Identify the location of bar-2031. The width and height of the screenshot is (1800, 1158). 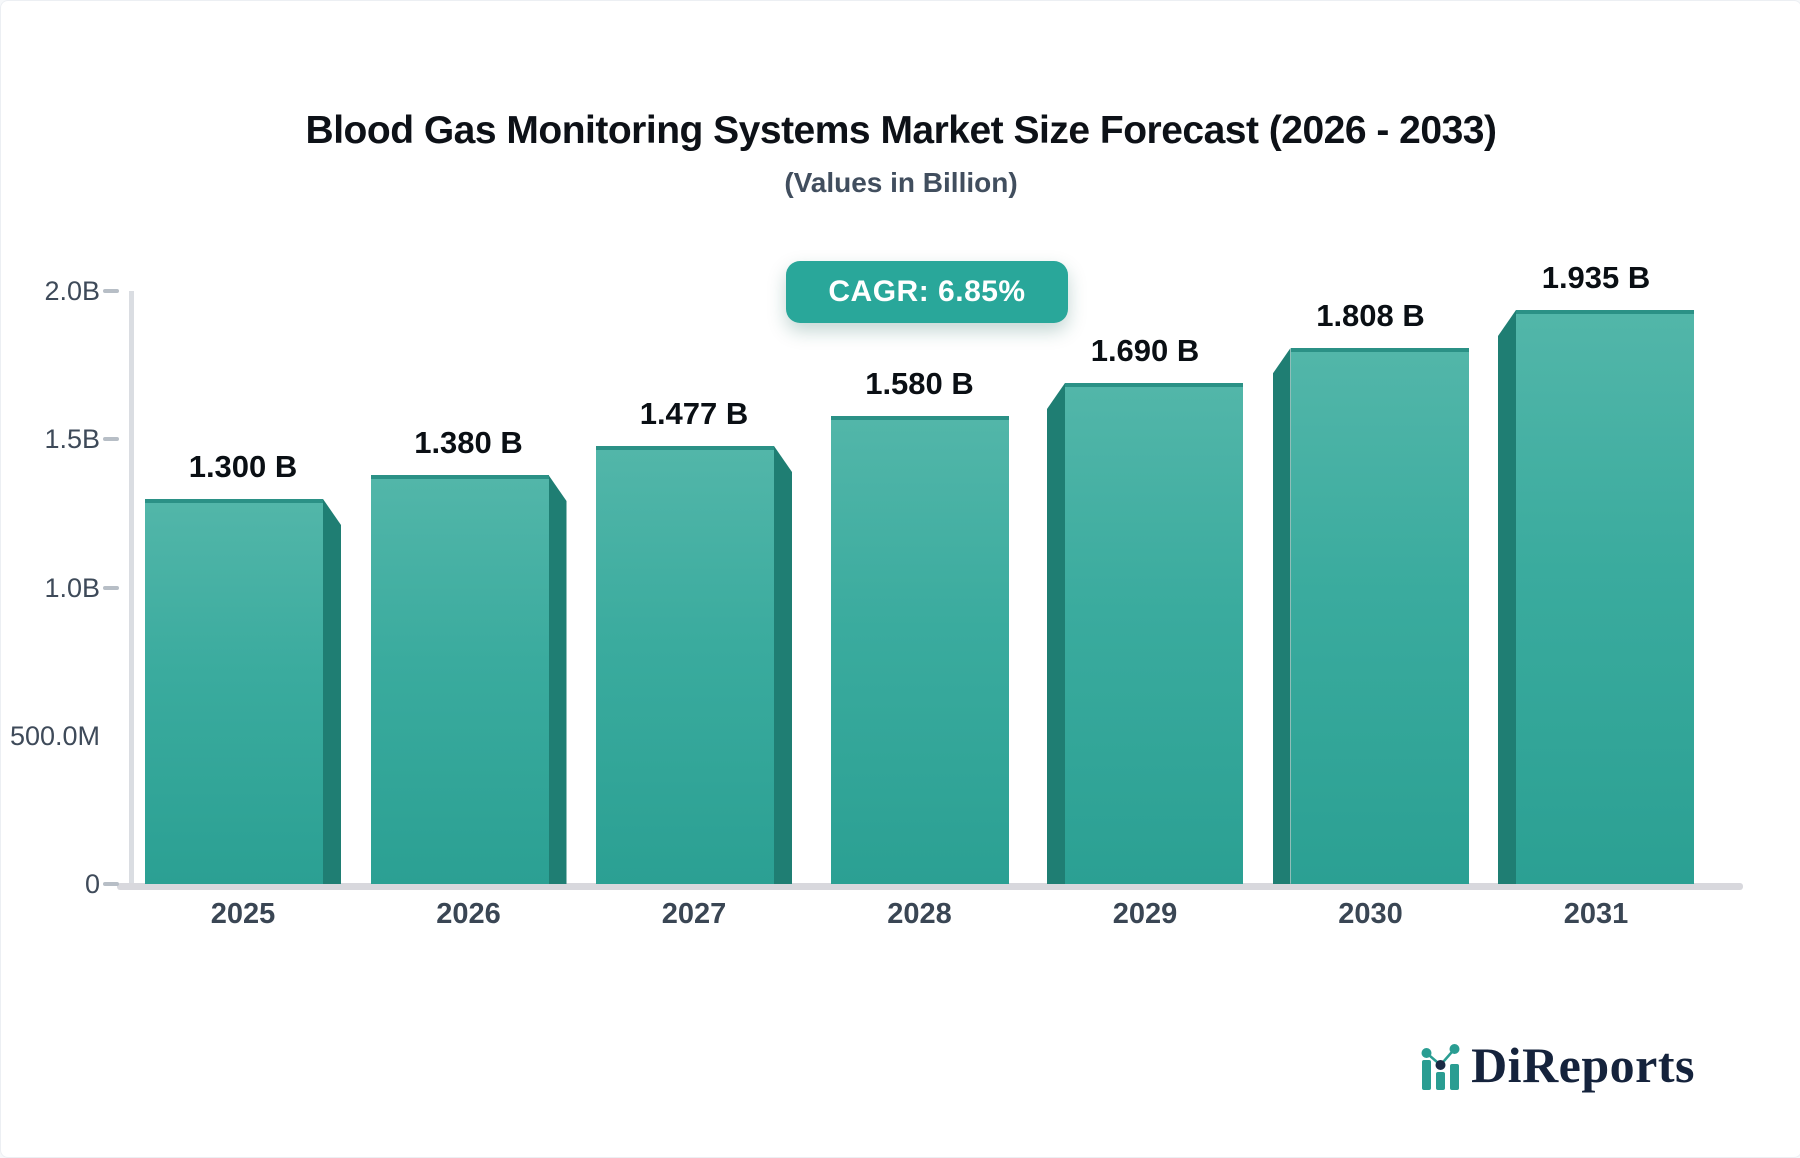
(1605, 597).